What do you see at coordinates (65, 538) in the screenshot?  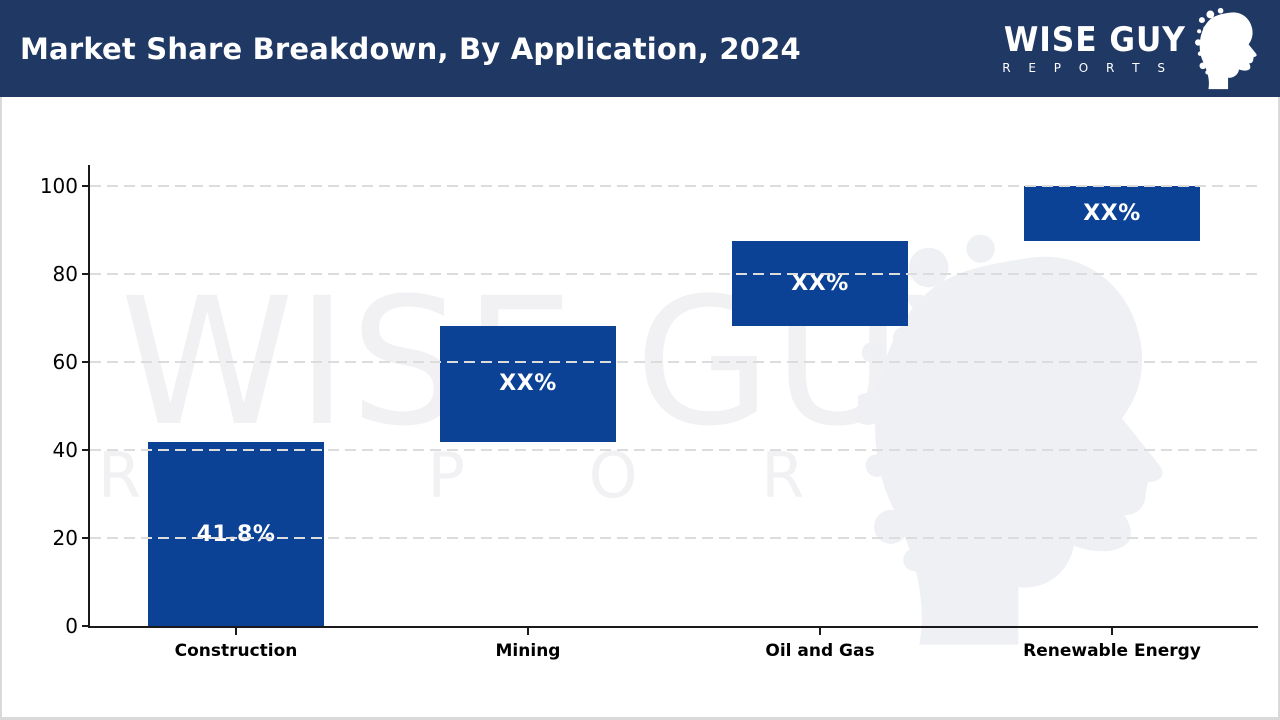 I see `y-axis-tick-label: 20` at bounding box center [65, 538].